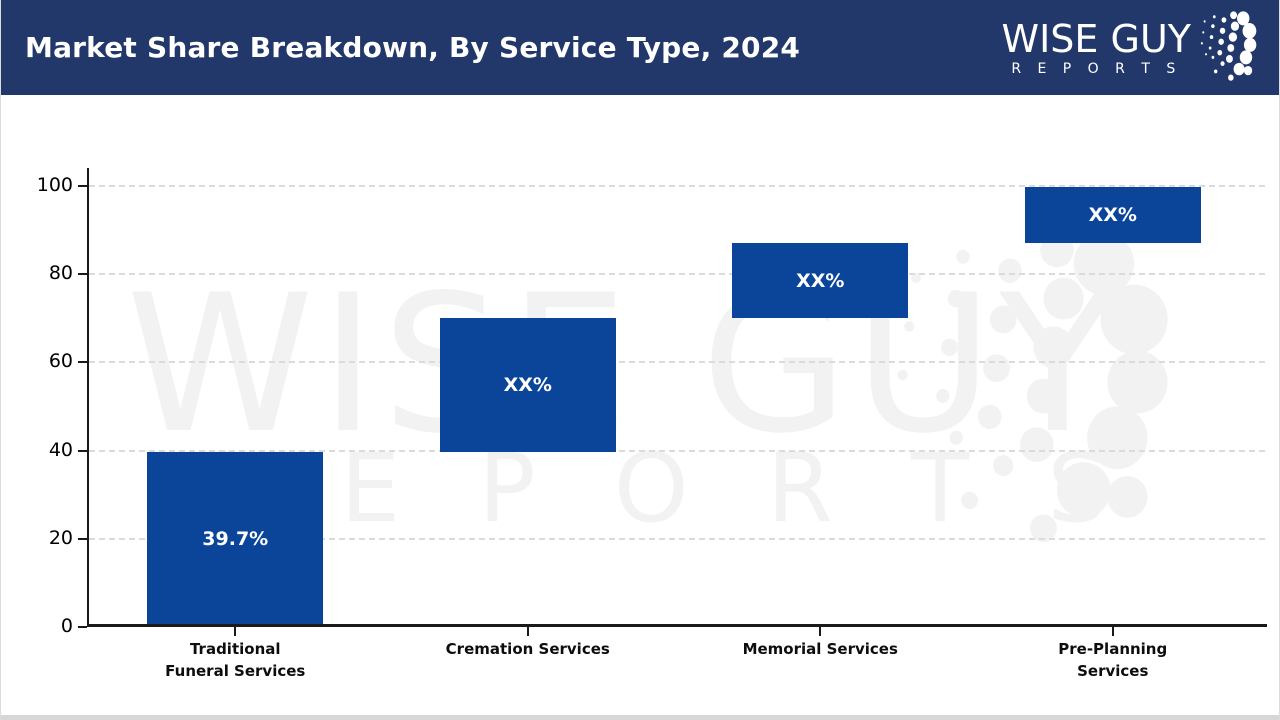 This screenshot has height=720, width=1280. I want to click on watermark-head-icon, so click(1032, 387).